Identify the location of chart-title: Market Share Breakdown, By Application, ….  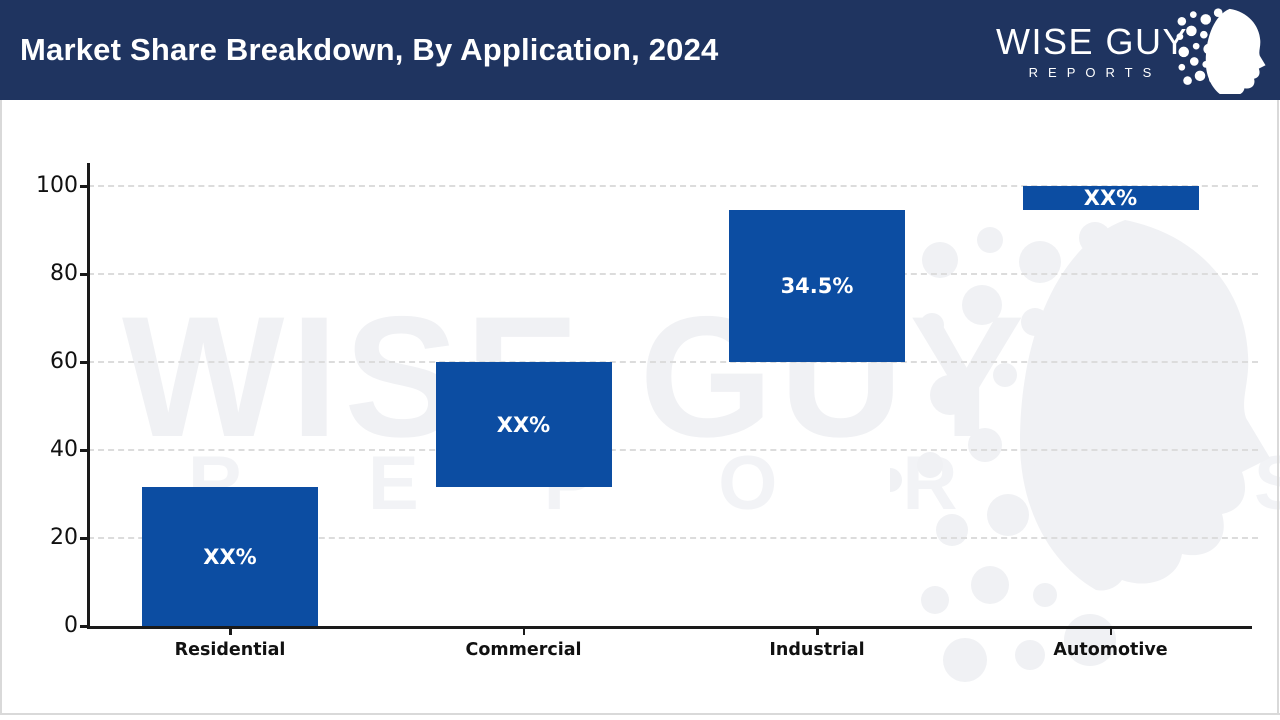
(369, 49).